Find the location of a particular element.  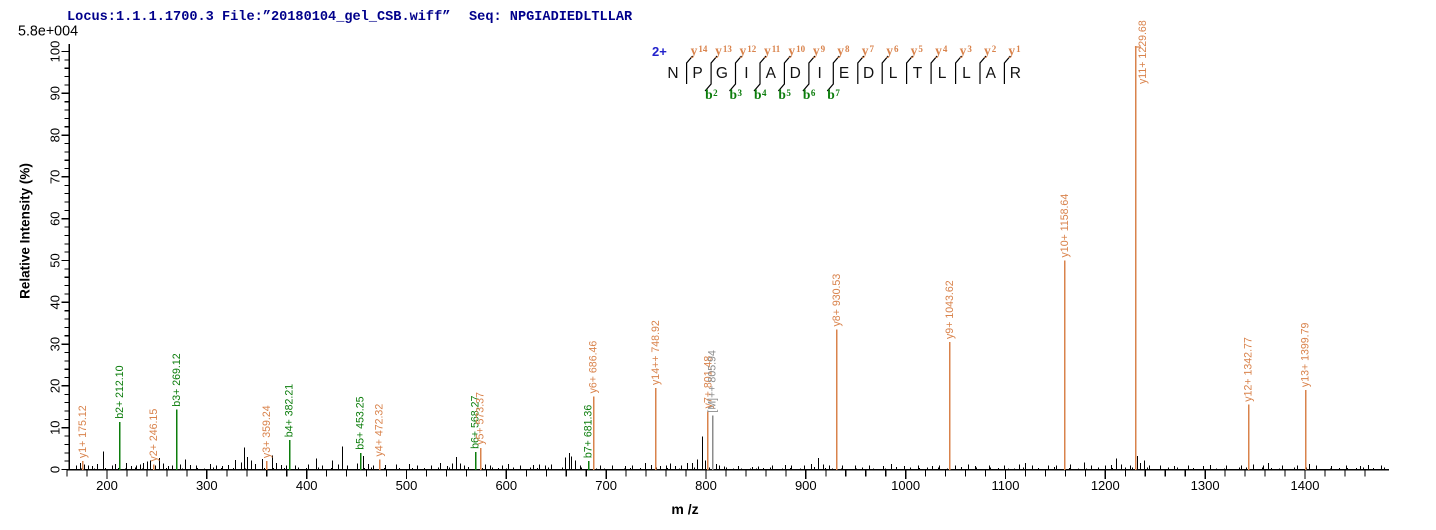

svg-text: y3 is located at coordinates (966, 50).